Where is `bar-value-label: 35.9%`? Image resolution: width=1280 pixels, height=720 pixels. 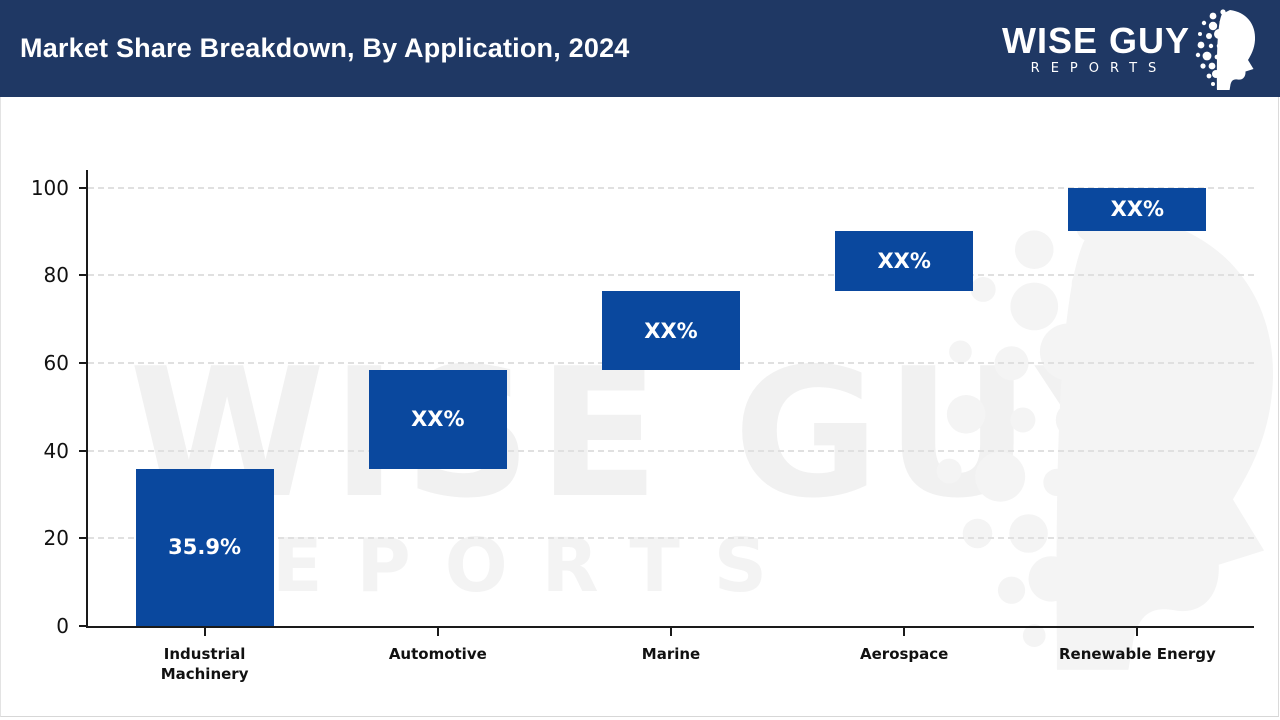 bar-value-label: 35.9% is located at coordinates (205, 547).